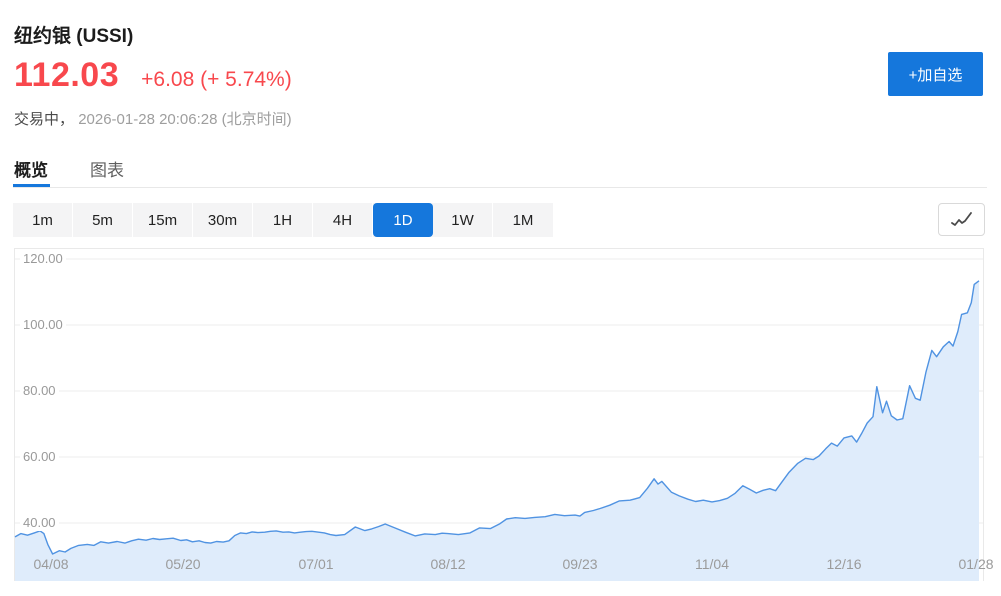  What do you see at coordinates (44, 119) in the screenshot?
I see `trading-status-label: 交易中，` at bounding box center [44, 119].